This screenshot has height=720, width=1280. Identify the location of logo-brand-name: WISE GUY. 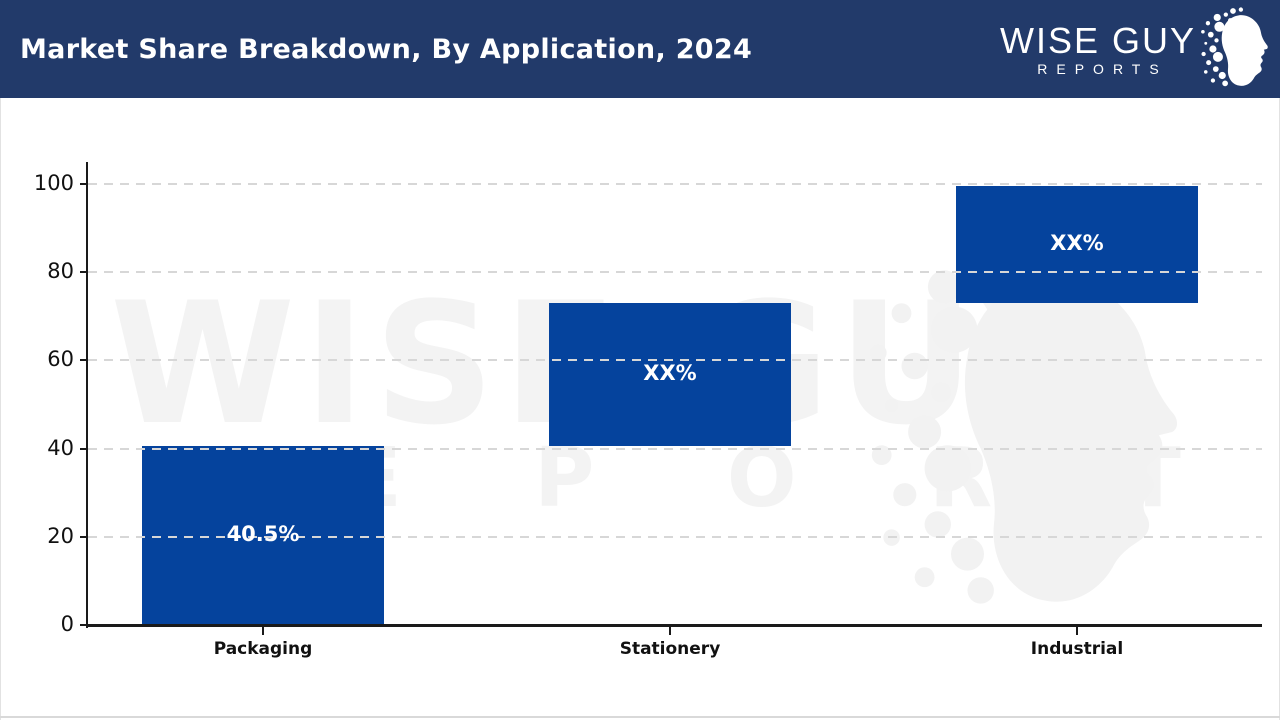
(1097, 40).